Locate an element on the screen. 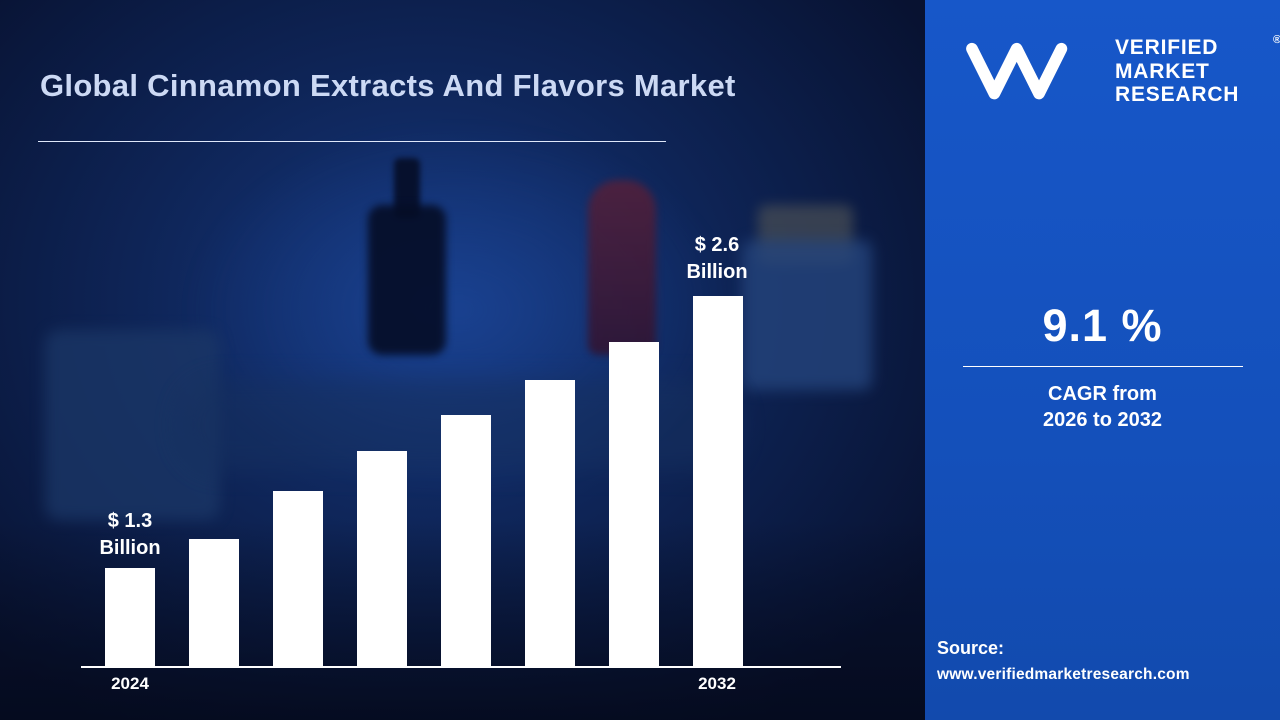 This screenshot has width=1280, height=720. cagr-caption-line1: CAGR from is located at coordinates (1102, 394).